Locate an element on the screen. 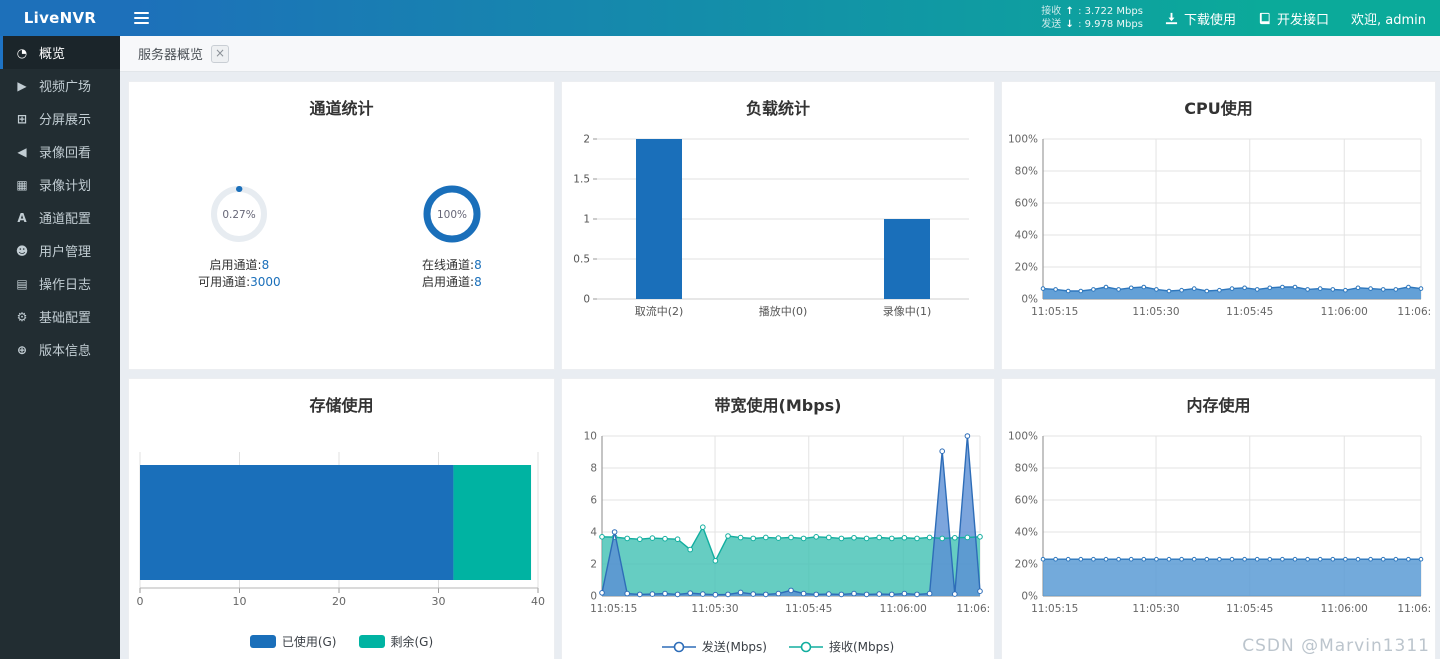  storage-bar-chart: 0 10 20 30 40 is located at coordinates (342, 522).